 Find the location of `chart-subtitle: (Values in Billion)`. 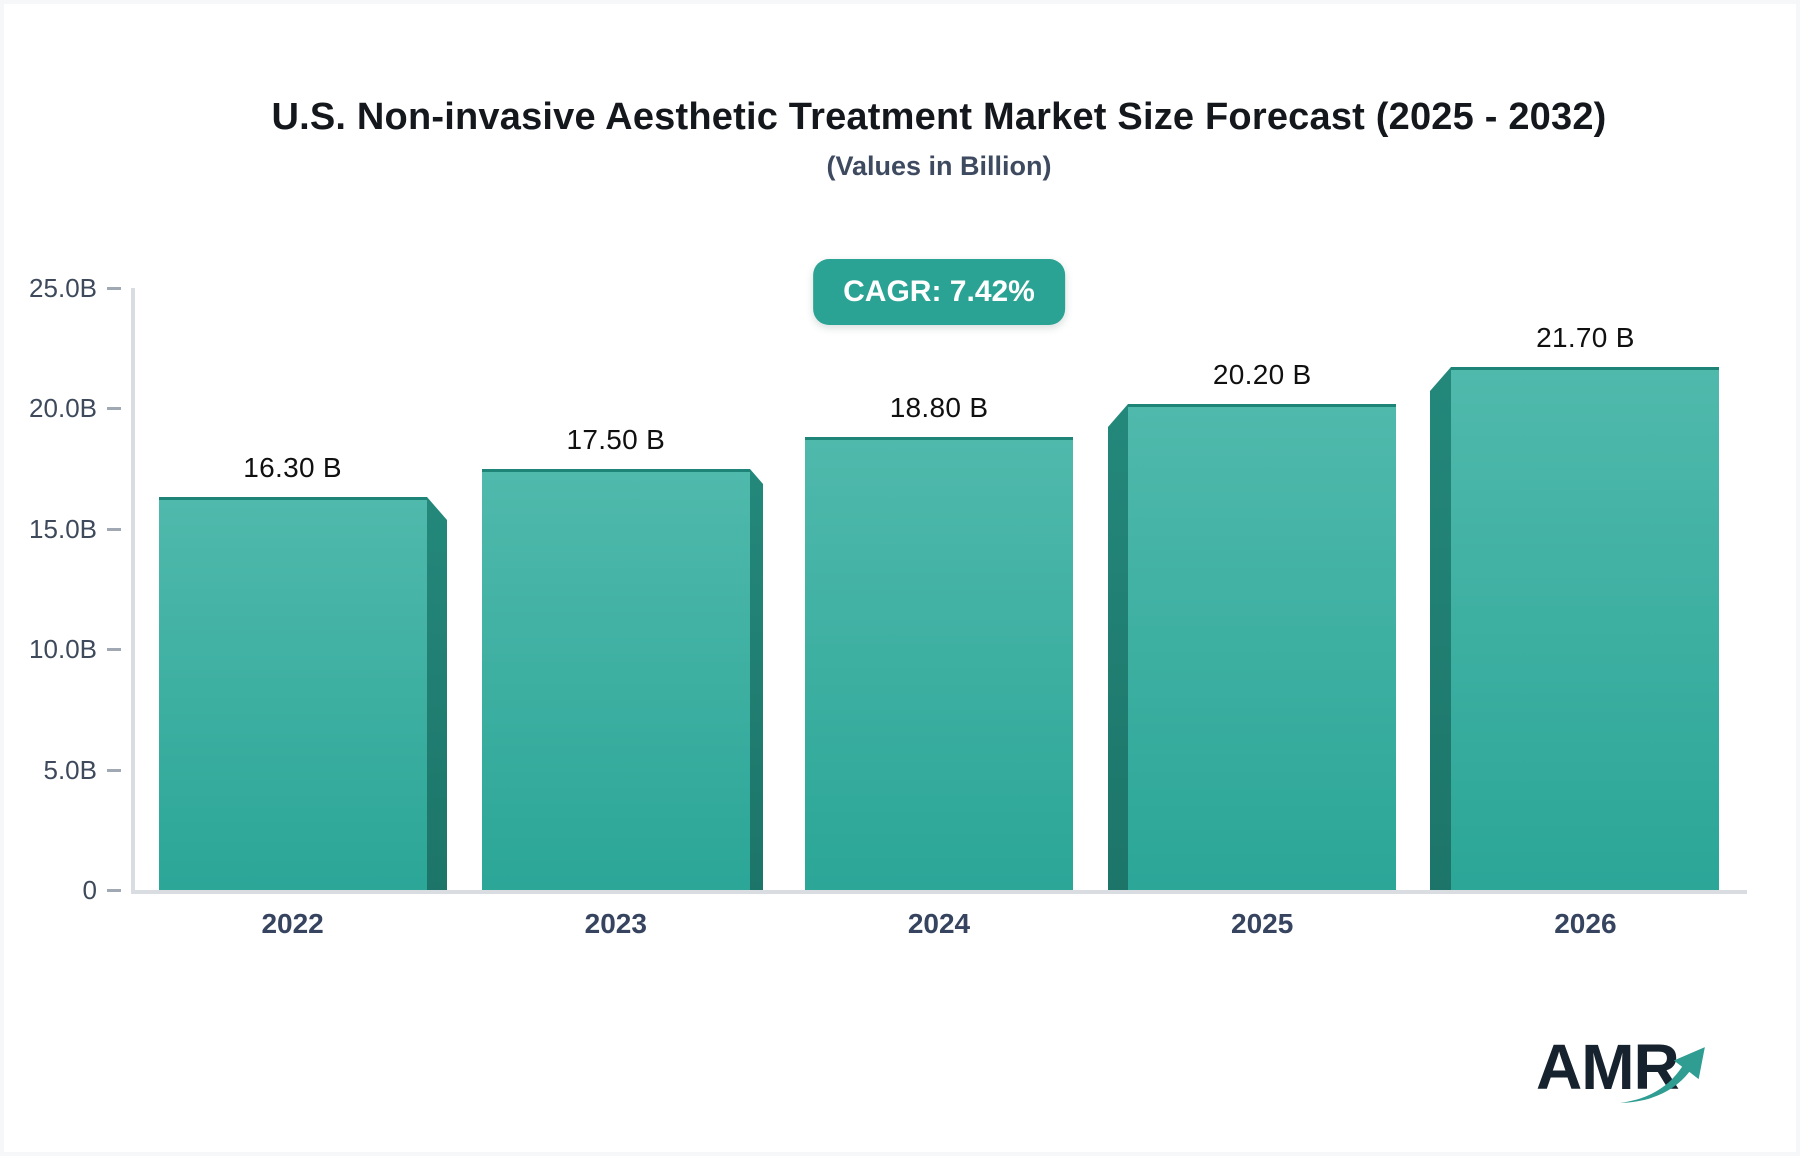

chart-subtitle: (Values in Billion) is located at coordinates (939, 166).